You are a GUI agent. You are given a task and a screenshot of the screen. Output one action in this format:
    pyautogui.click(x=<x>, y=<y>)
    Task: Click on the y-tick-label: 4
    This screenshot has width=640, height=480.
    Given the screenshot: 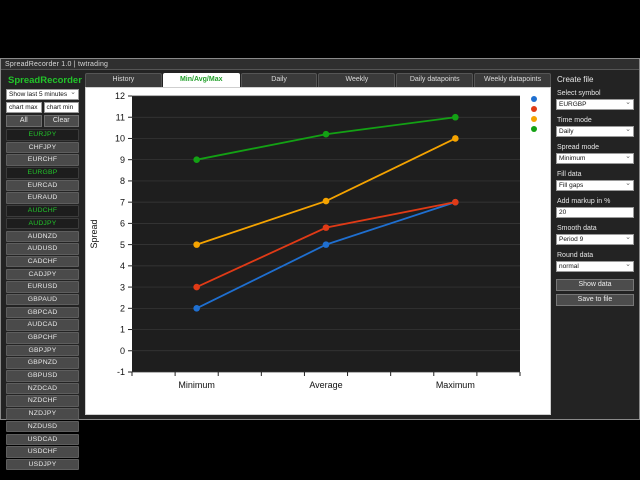 What is the action you would take?
    pyautogui.click(x=122, y=266)
    